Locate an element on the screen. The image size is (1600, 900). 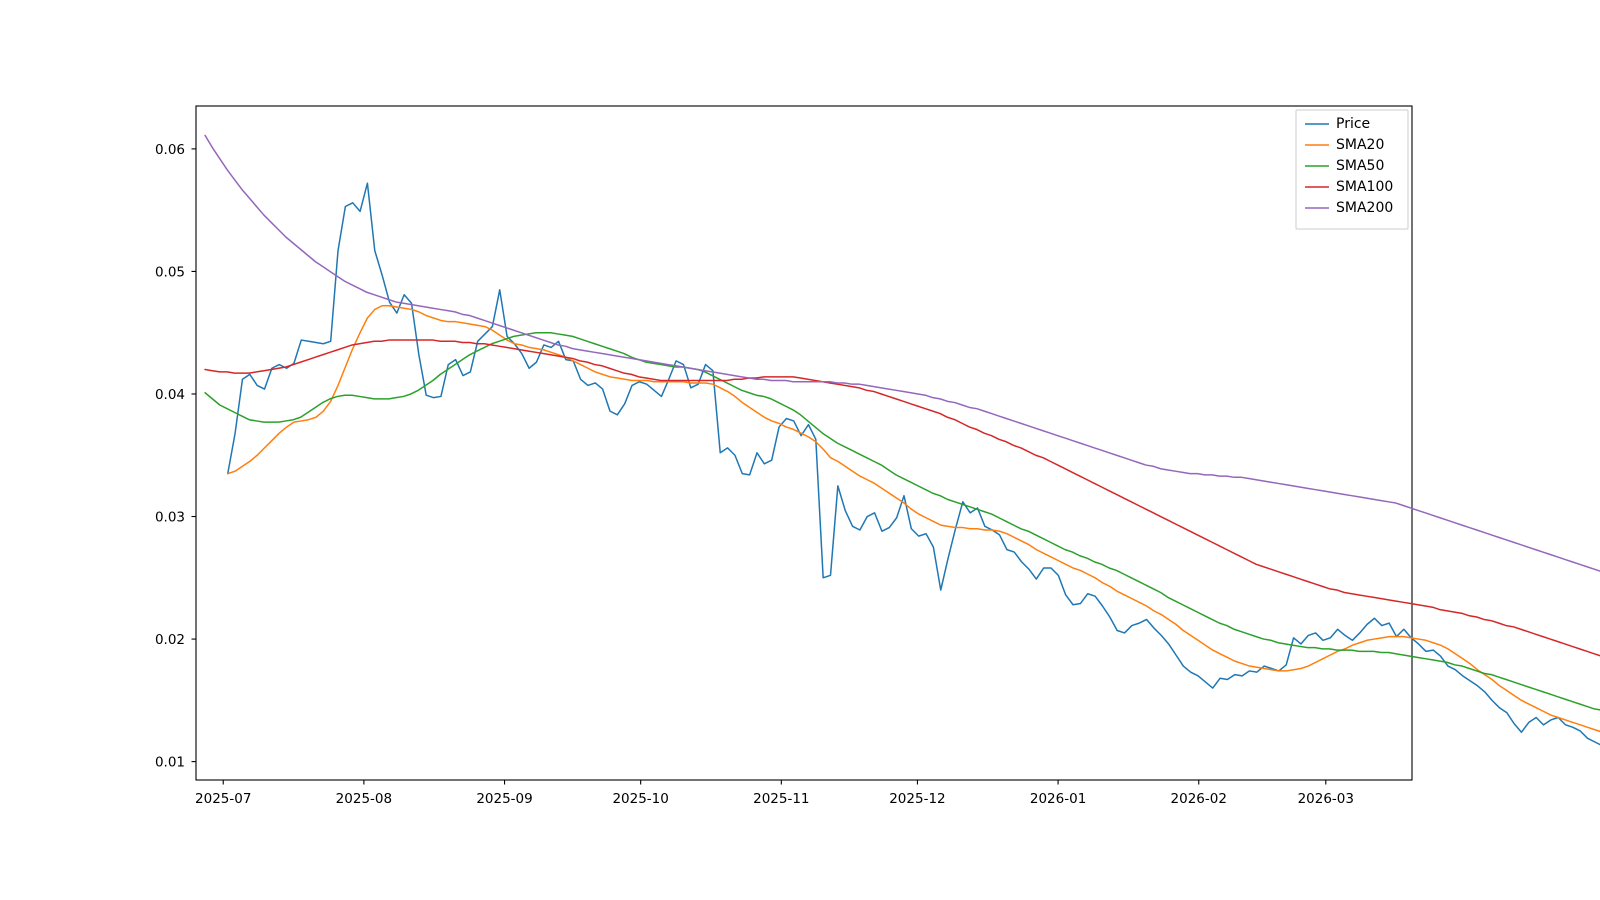
legend-label-sma100: SMA100 is located at coordinates (1364, 187).